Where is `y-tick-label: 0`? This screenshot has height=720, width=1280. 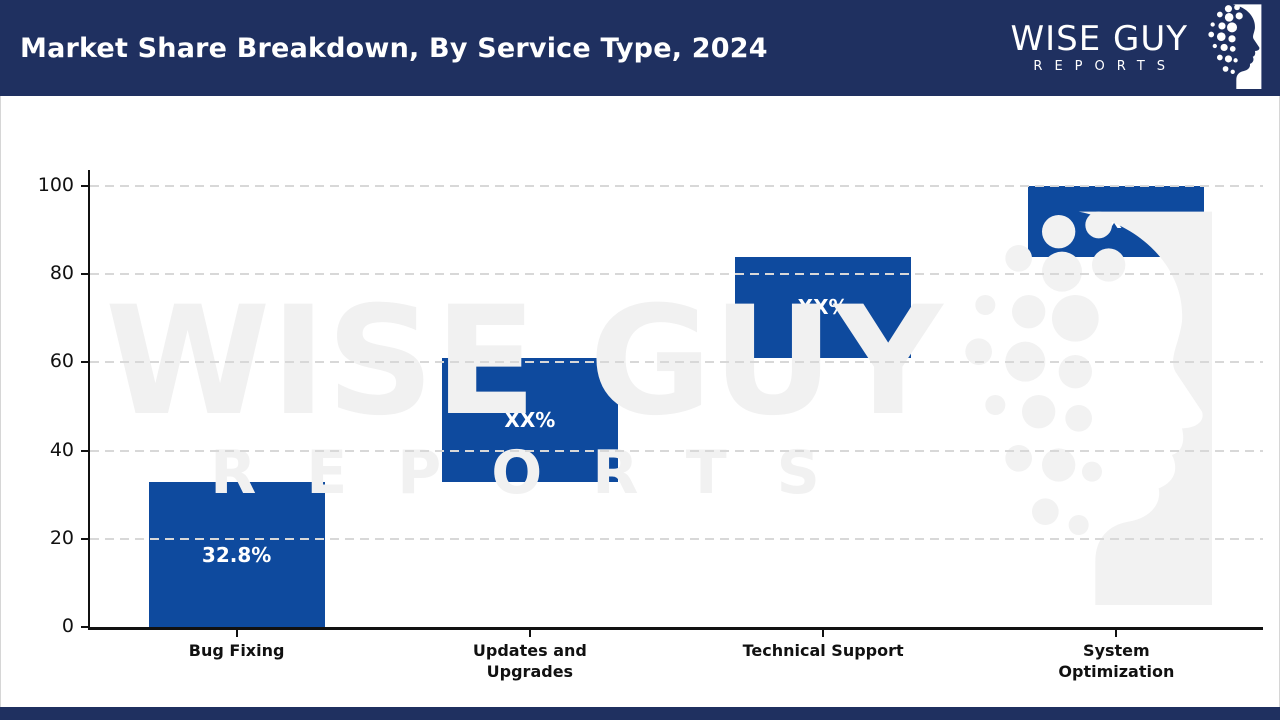
y-tick-label: 0 is located at coordinates (67, 626).